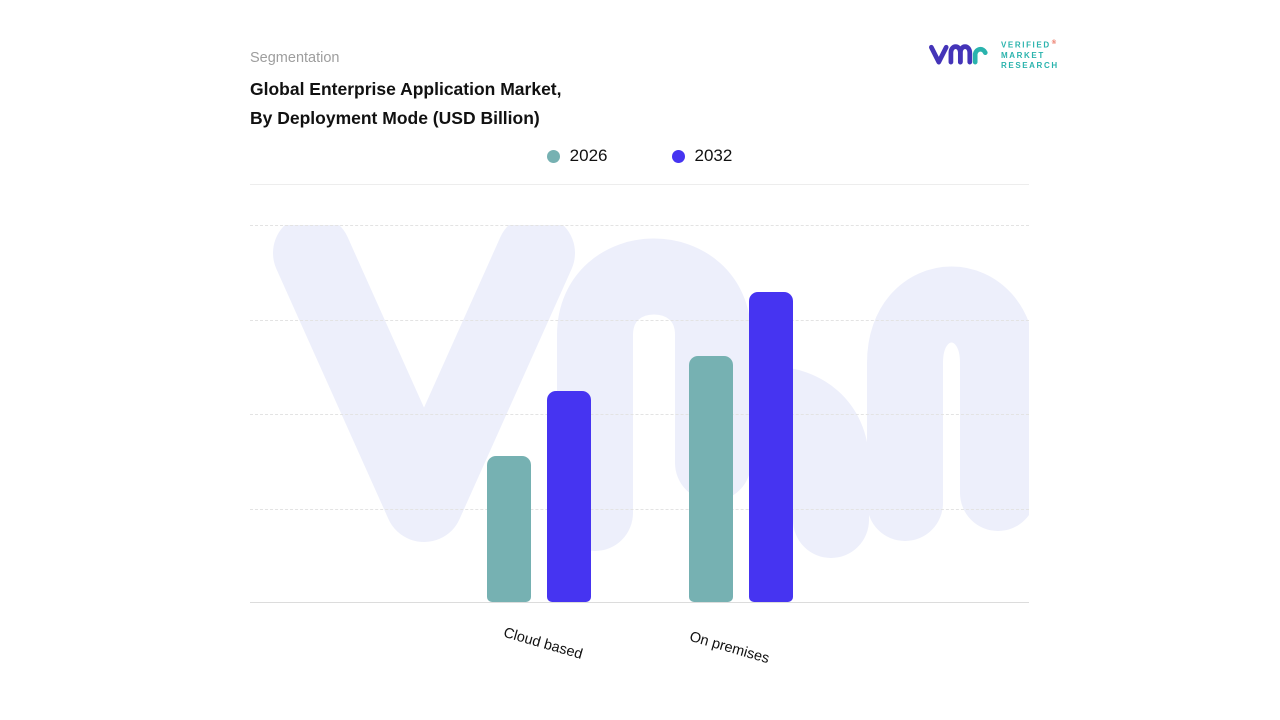 This screenshot has height=720, width=1280. Describe the element at coordinates (958, 54) in the screenshot. I see `vmr-logo-mark` at that location.